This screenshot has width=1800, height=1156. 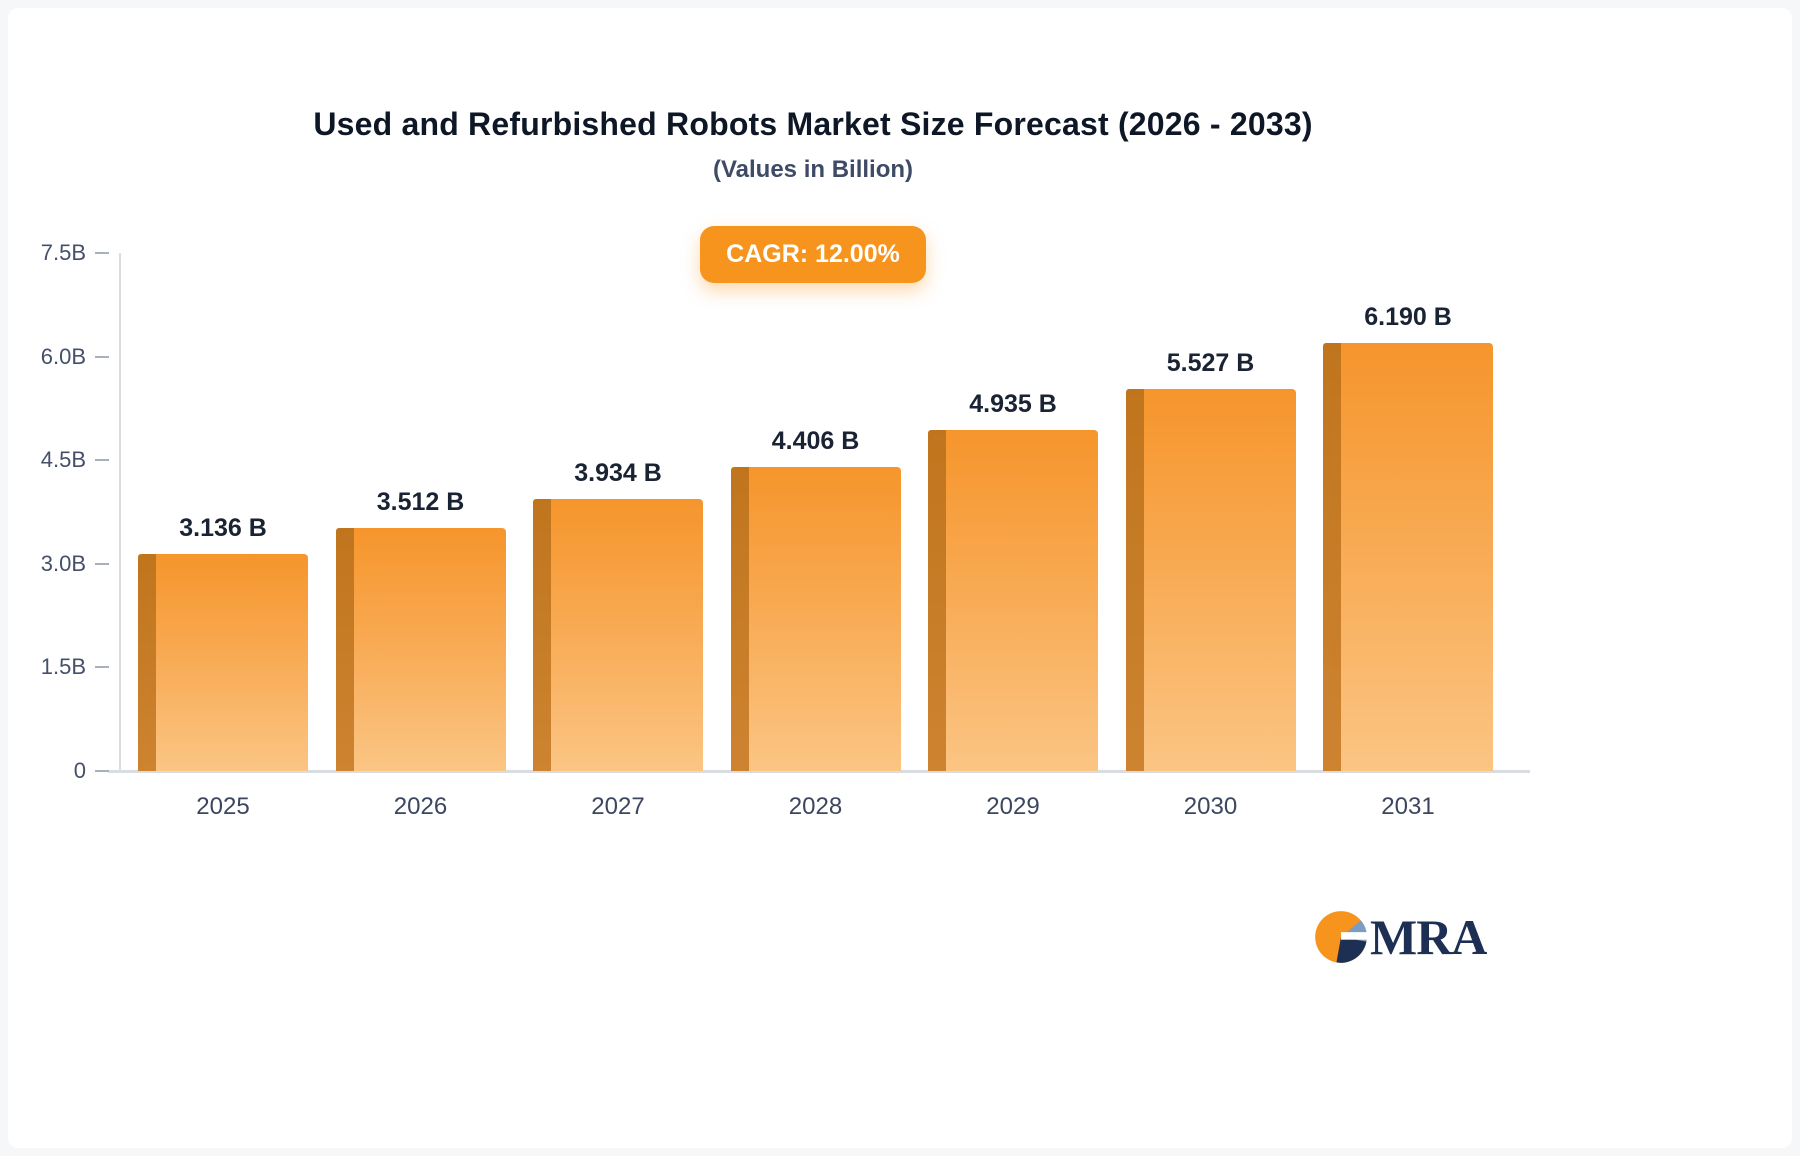 I want to click on cagr-badge: CAGR: 12.00%, so click(x=813, y=254).